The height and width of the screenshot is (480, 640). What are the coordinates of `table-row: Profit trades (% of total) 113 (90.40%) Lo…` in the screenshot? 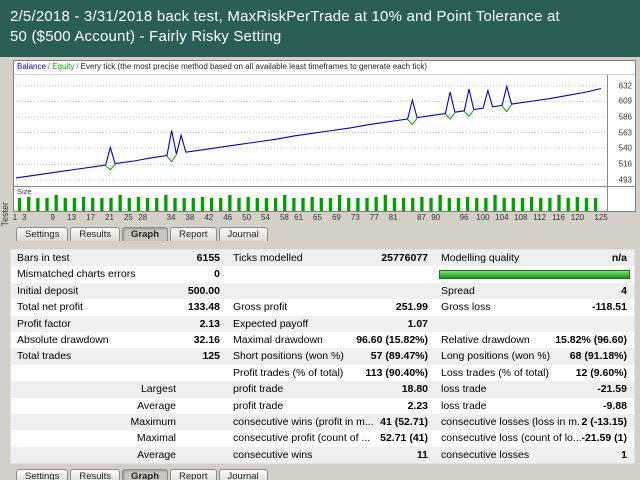 It's located at (322, 373).